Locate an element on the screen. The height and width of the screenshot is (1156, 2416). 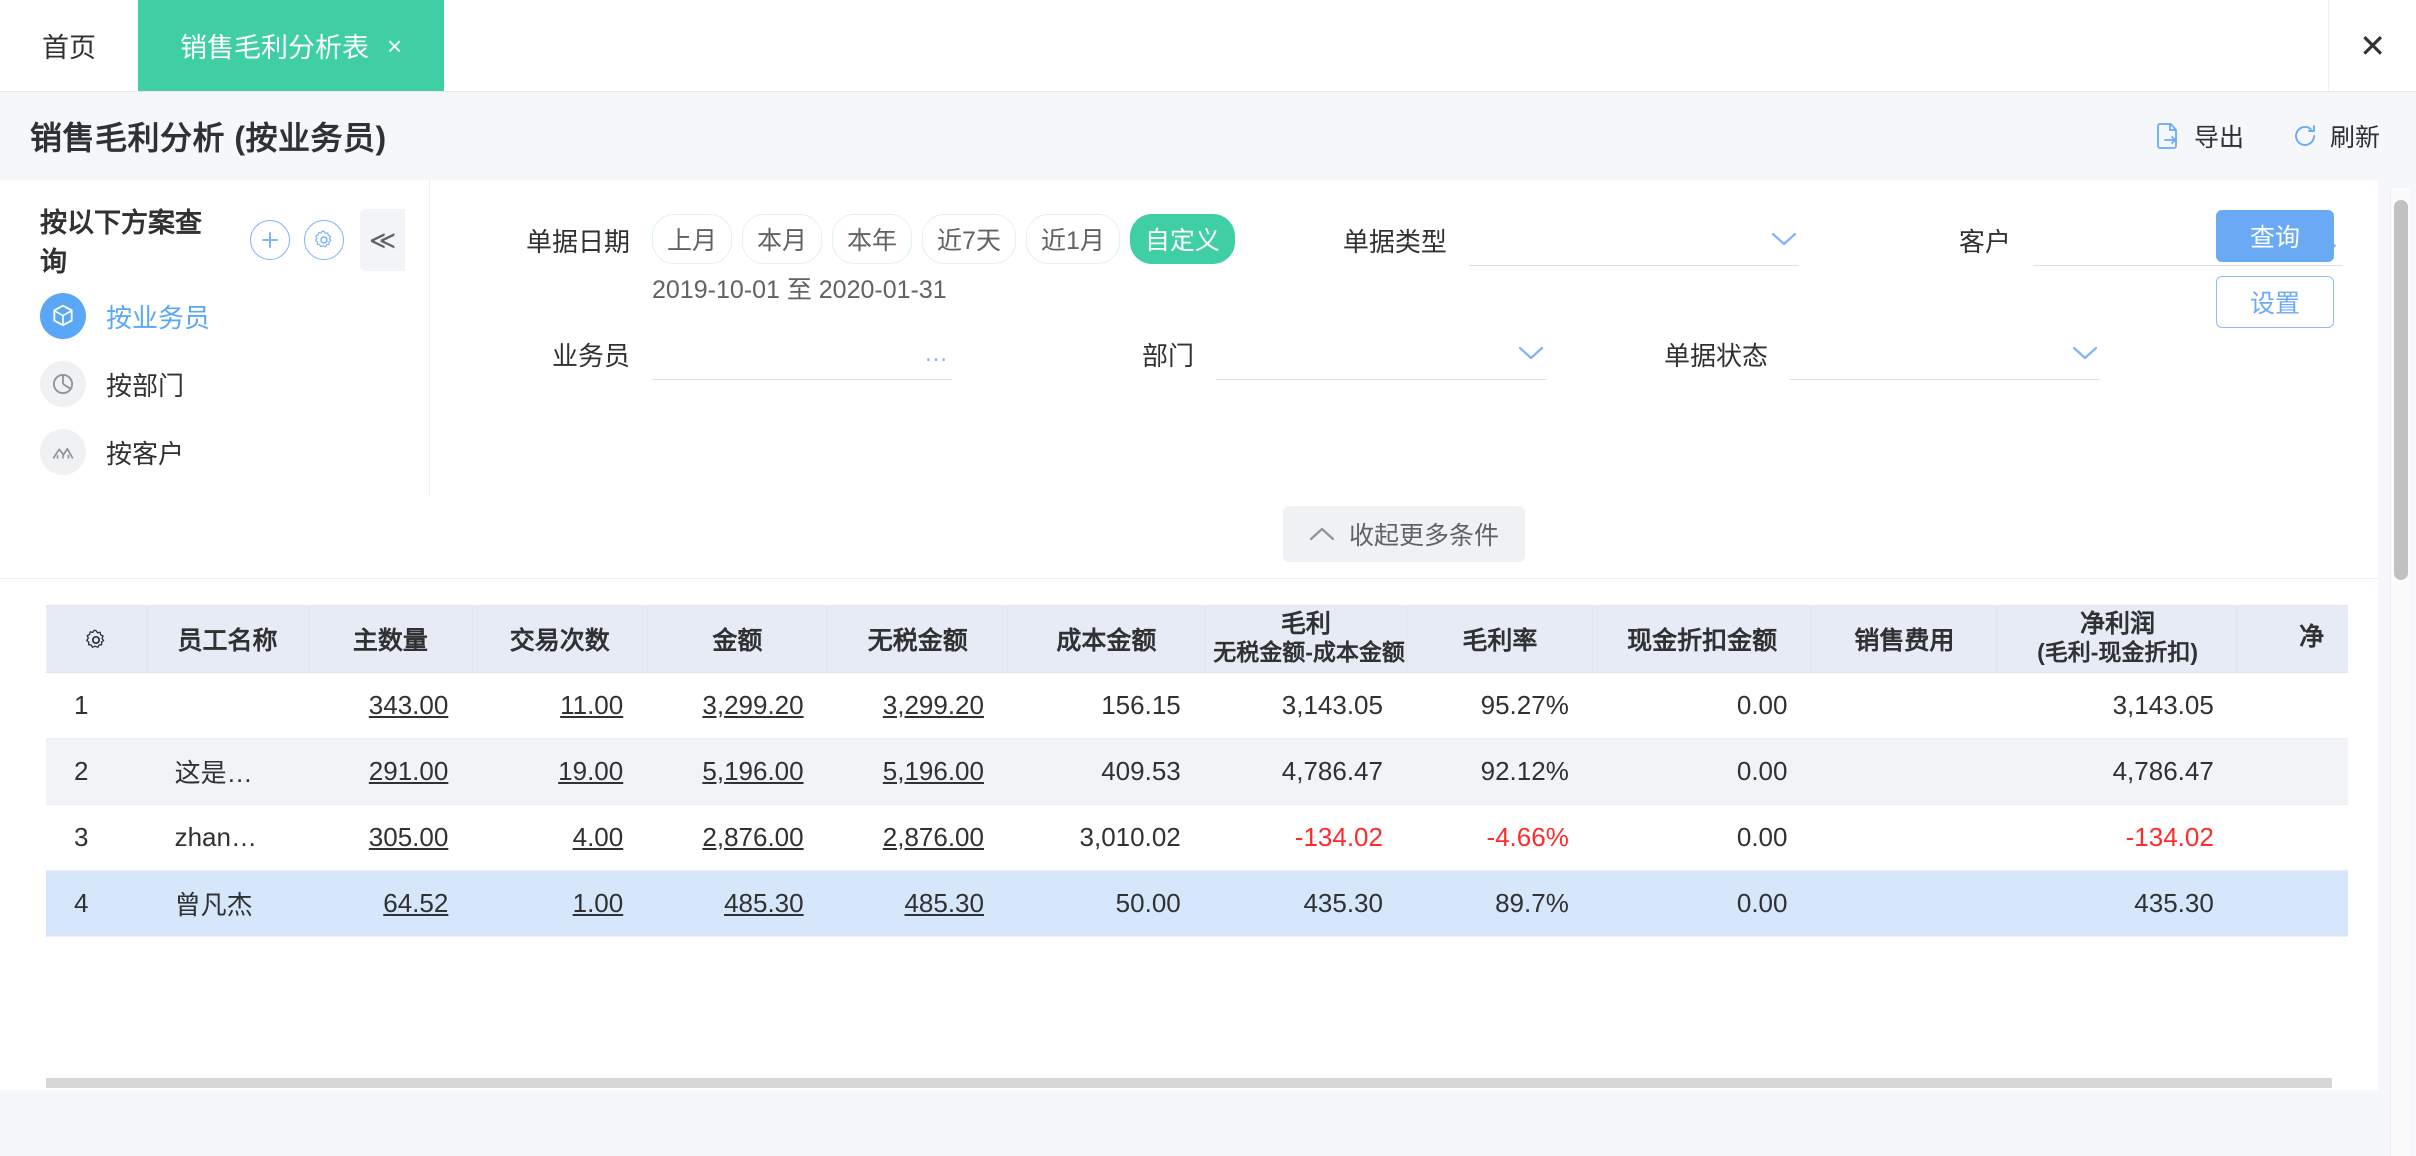
filter-doc-status: 单据状态 is located at coordinates (1854, 354).